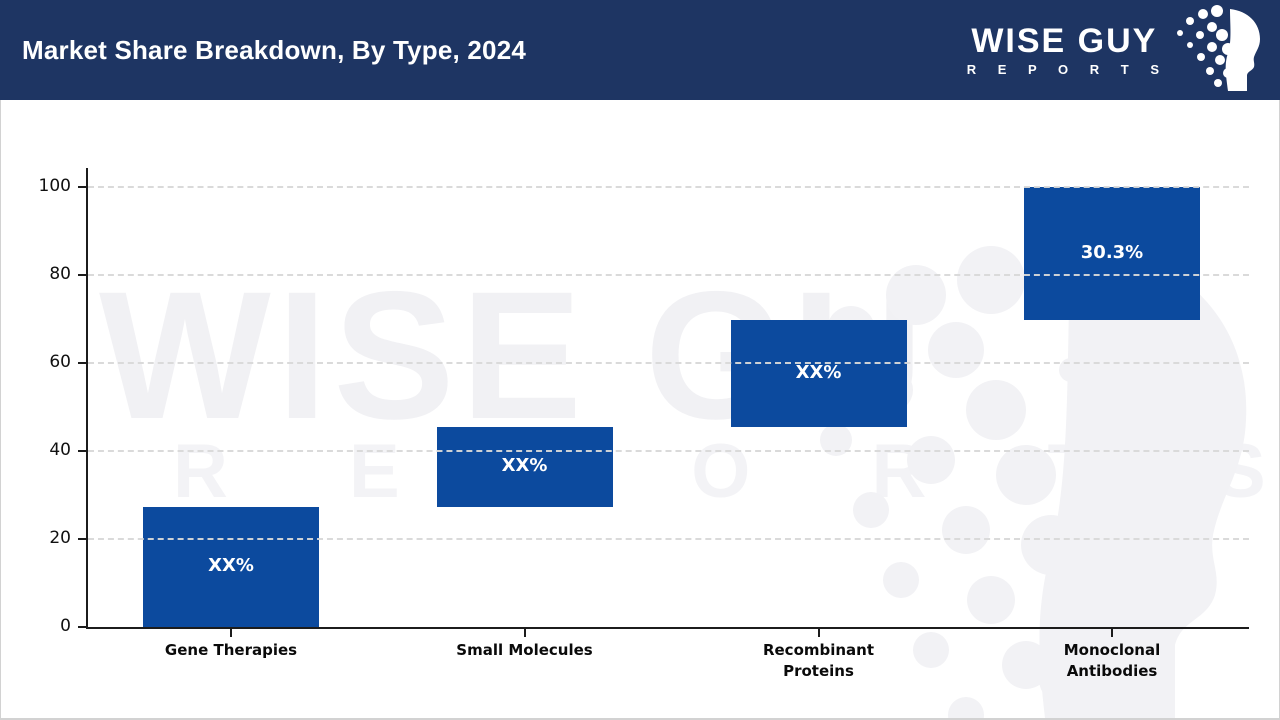  Describe the element at coordinates (1064, 40) in the screenshot. I see `brand-name: WISE GUY` at that location.